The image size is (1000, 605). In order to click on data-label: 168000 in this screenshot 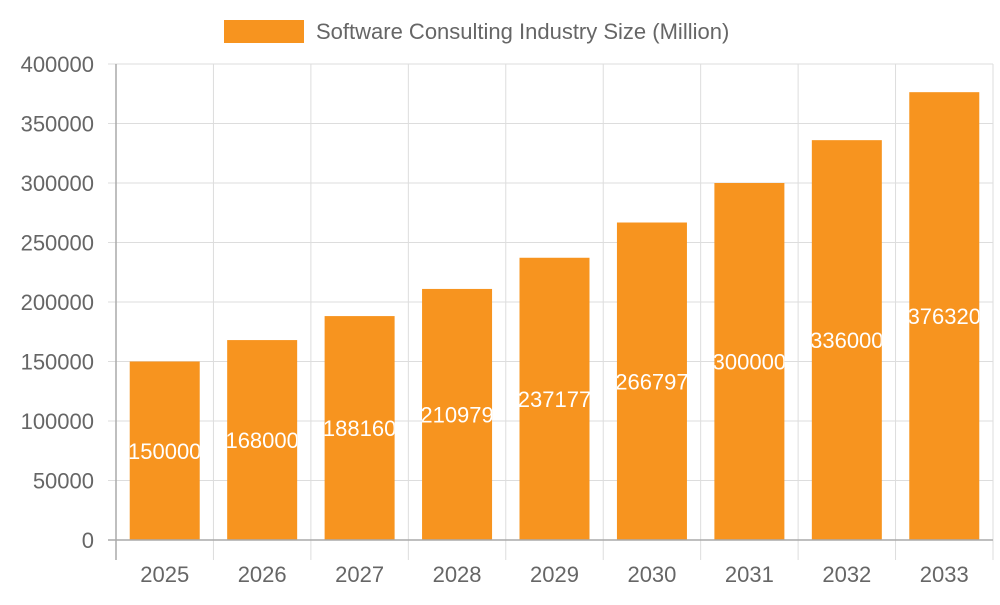, I will do `click(261, 440)`.